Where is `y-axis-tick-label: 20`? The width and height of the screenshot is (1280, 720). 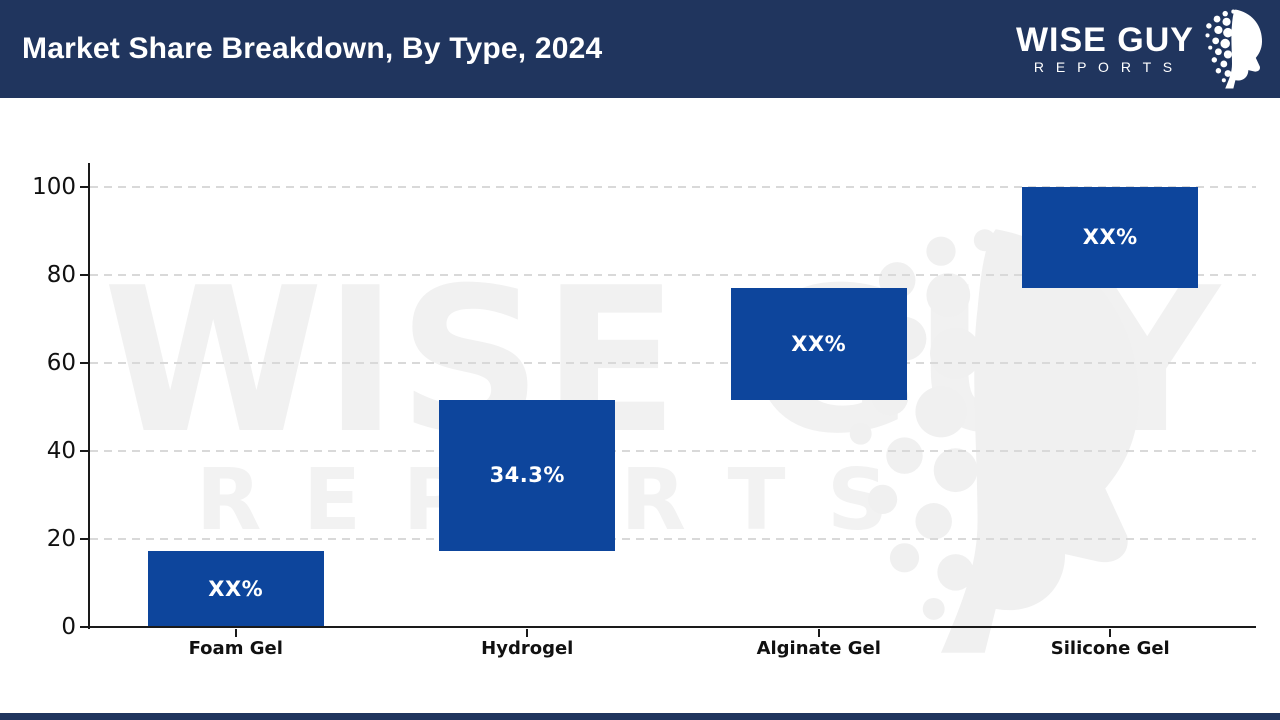
y-axis-tick-label: 20 is located at coordinates (61, 539).